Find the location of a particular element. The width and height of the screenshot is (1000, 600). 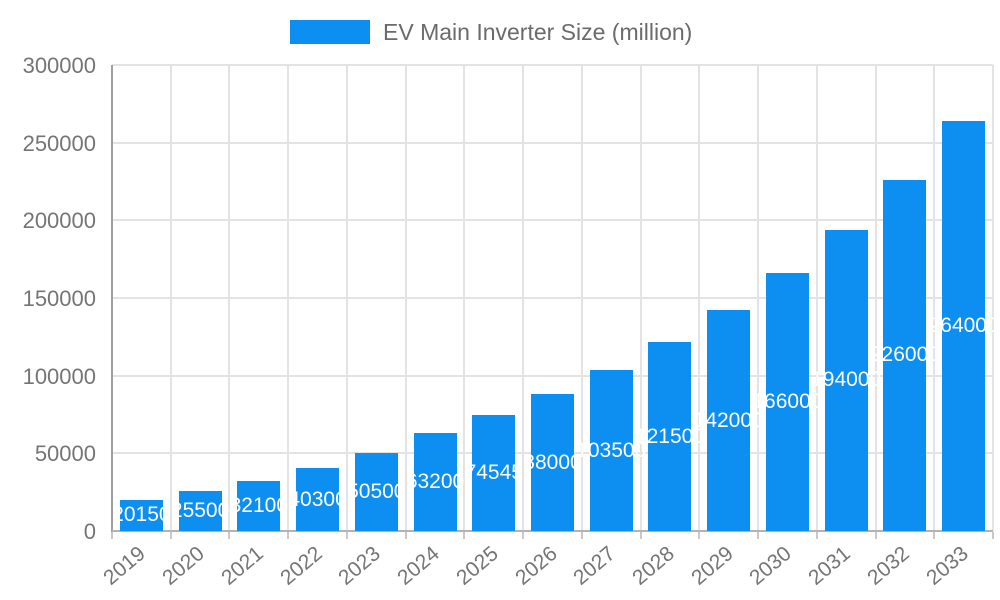

bar-2026 is located at coordinates (552, 462).